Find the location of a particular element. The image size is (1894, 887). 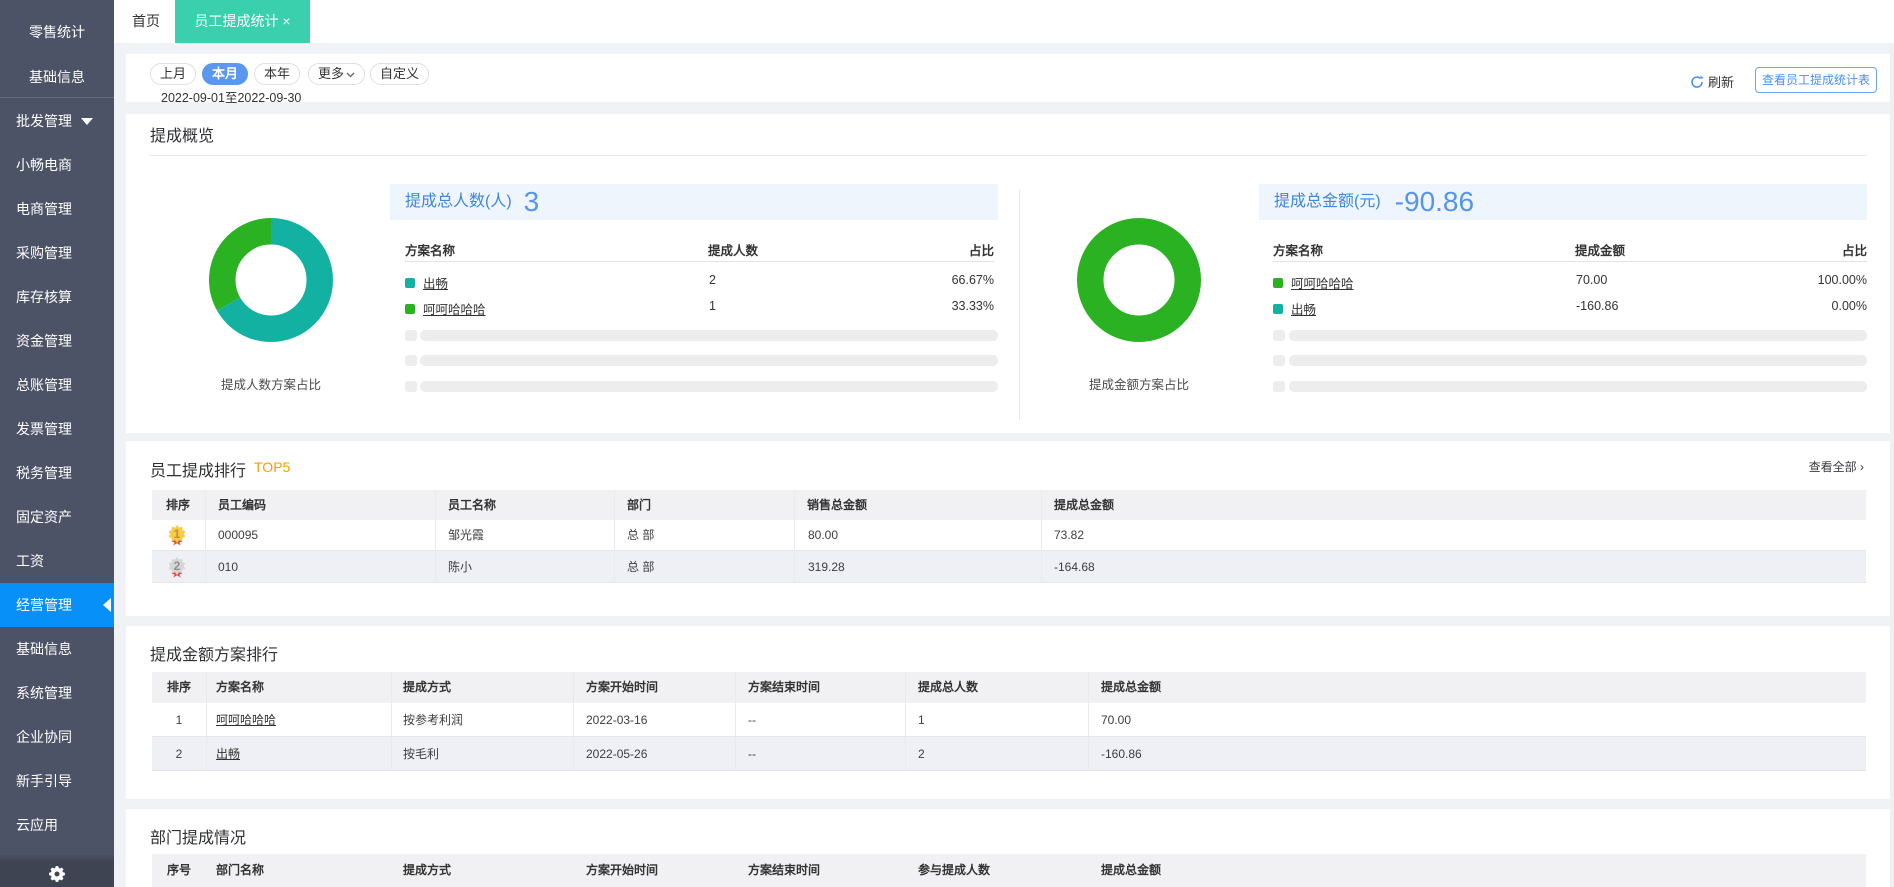

svg-text: 1 is located at coordinates (177, 534).